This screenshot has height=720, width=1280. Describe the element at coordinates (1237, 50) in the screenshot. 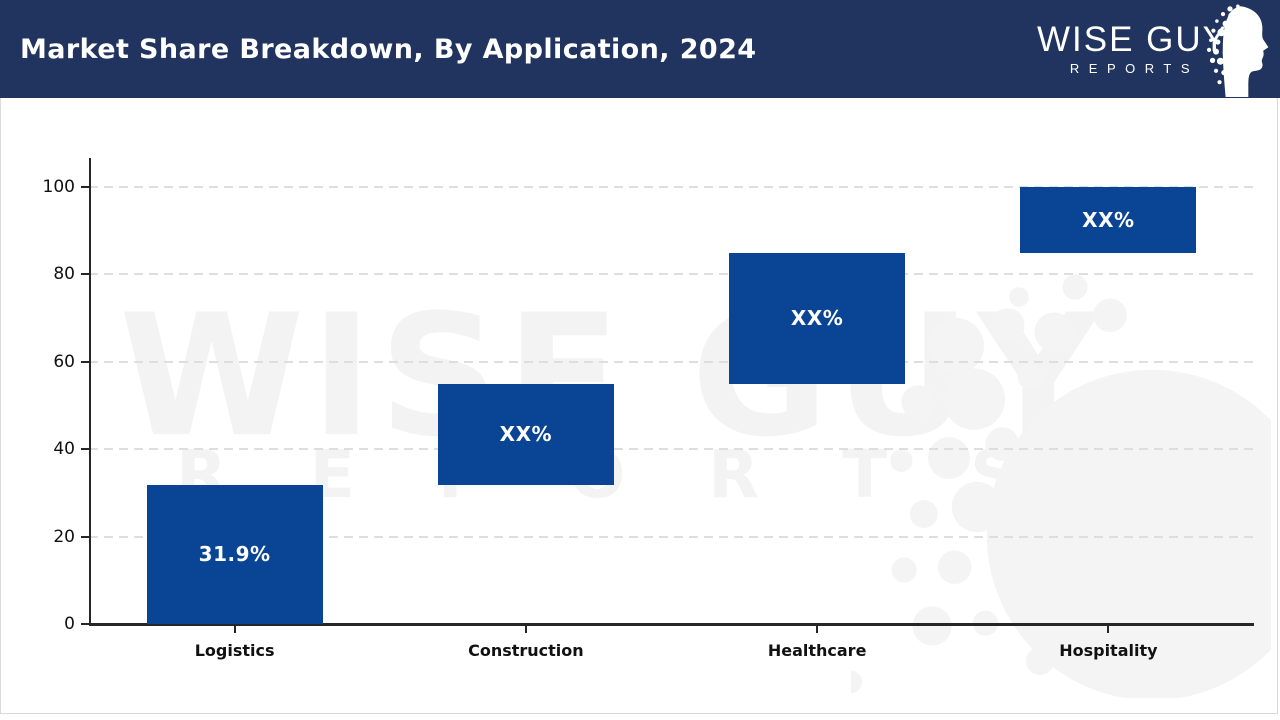

I see `head-profile-icon` at that location.